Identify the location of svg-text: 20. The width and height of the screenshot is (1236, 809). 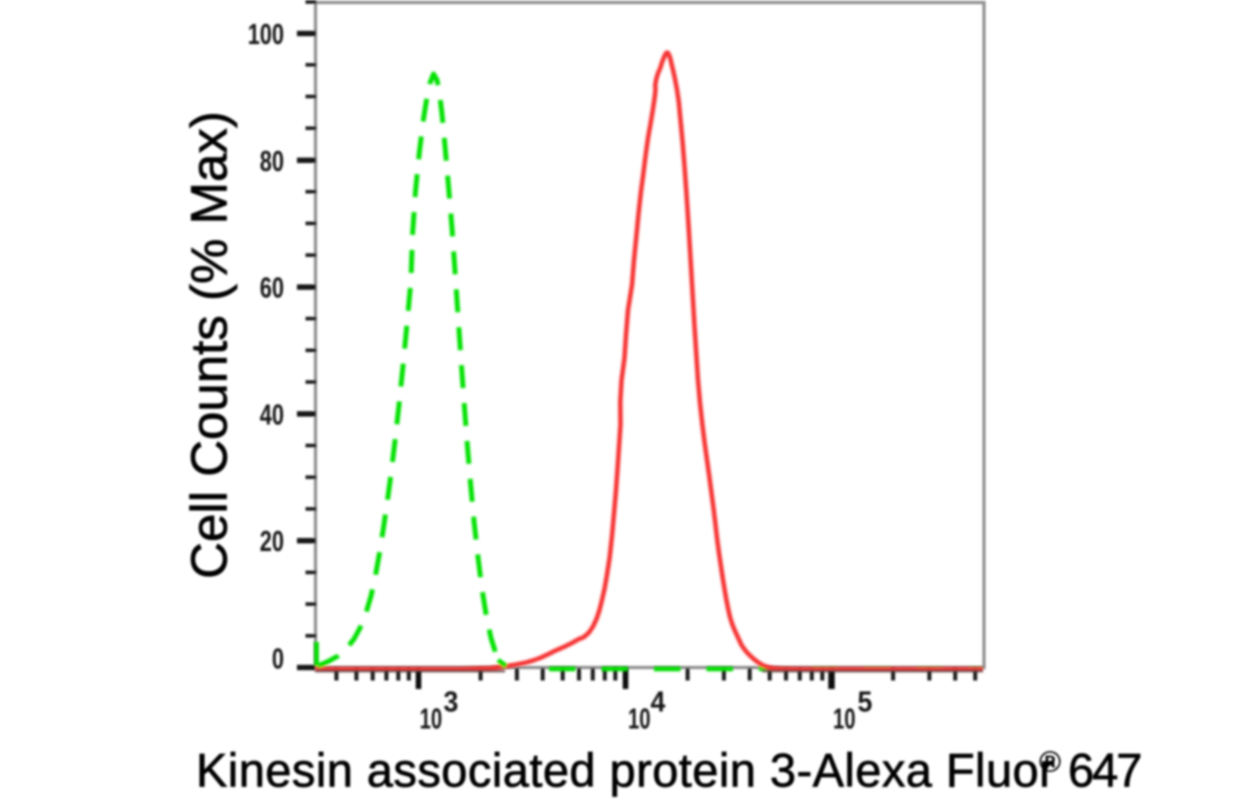
(272, 542).